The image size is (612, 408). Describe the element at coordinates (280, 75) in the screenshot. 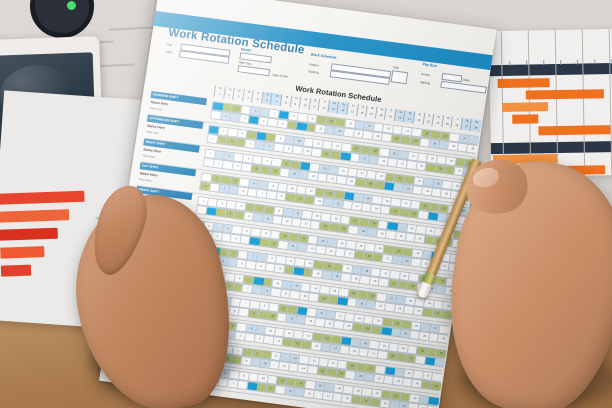

I see `field-label-days-under: Days Under` at that location.